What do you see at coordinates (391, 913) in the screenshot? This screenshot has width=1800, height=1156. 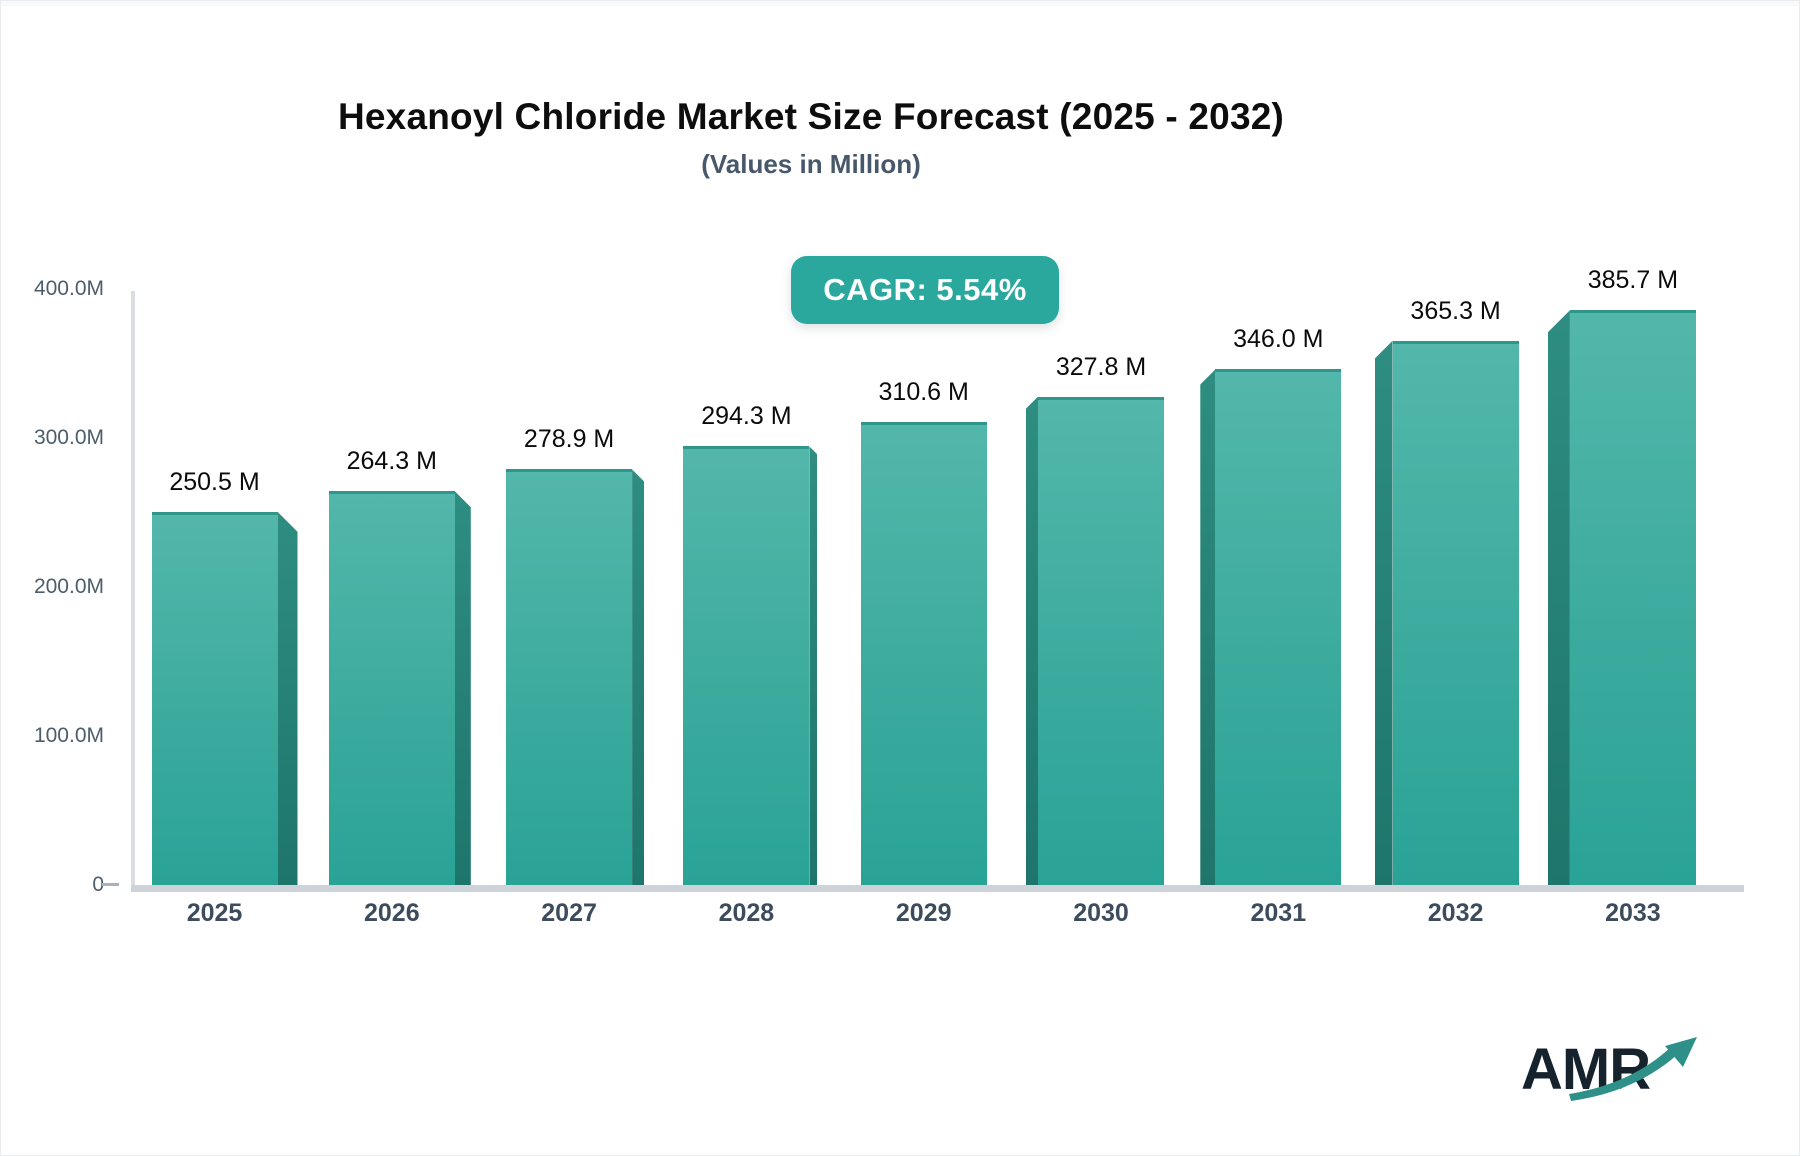 I see `x-axis-category-label: 2026` at bounding box center [391, 913].